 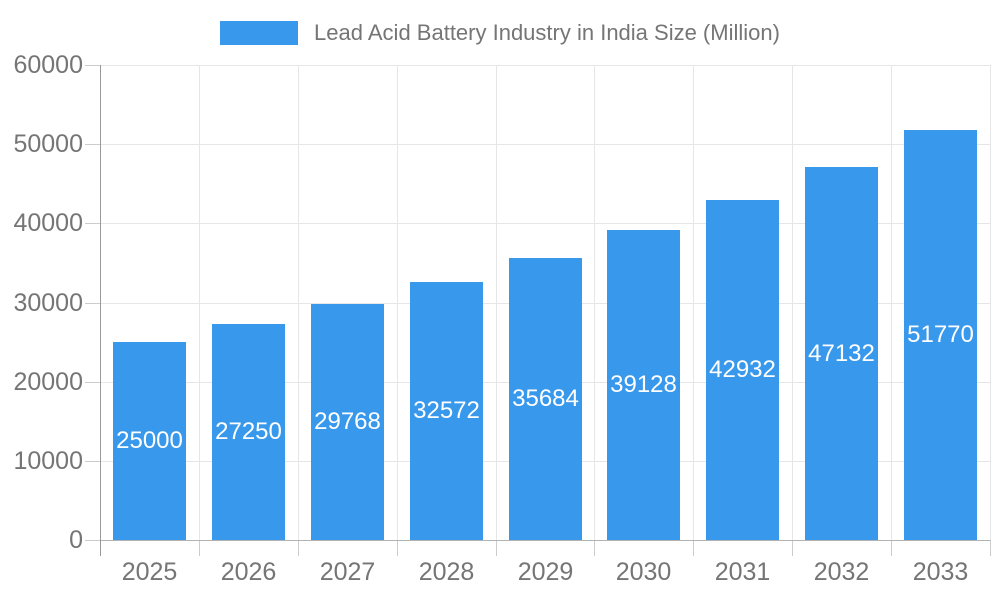 I want to click on x-axis-label: 2026, so click(x=248, y=572).